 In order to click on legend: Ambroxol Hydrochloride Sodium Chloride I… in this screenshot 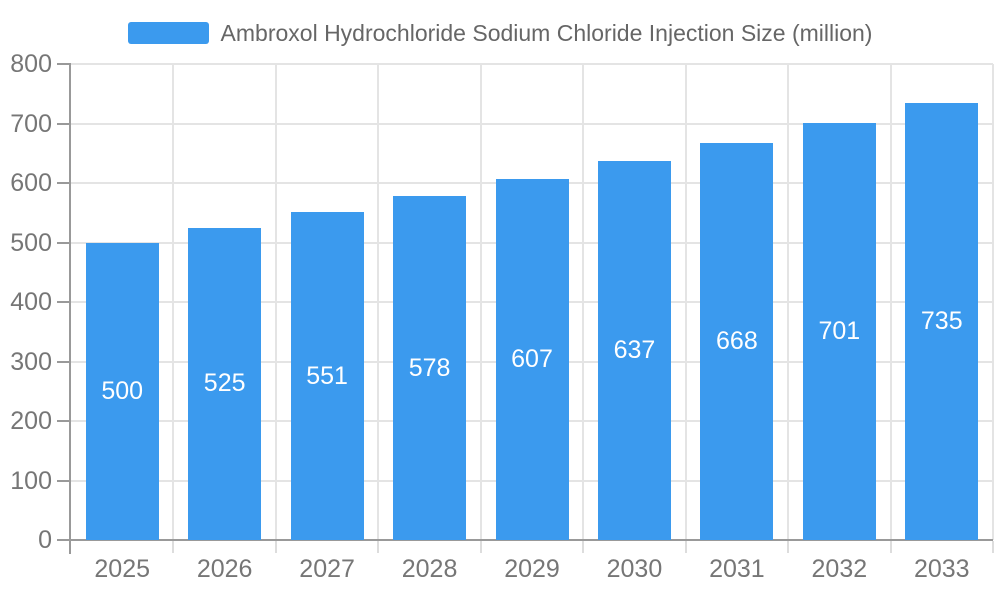, I will do `click(500, 33)`.